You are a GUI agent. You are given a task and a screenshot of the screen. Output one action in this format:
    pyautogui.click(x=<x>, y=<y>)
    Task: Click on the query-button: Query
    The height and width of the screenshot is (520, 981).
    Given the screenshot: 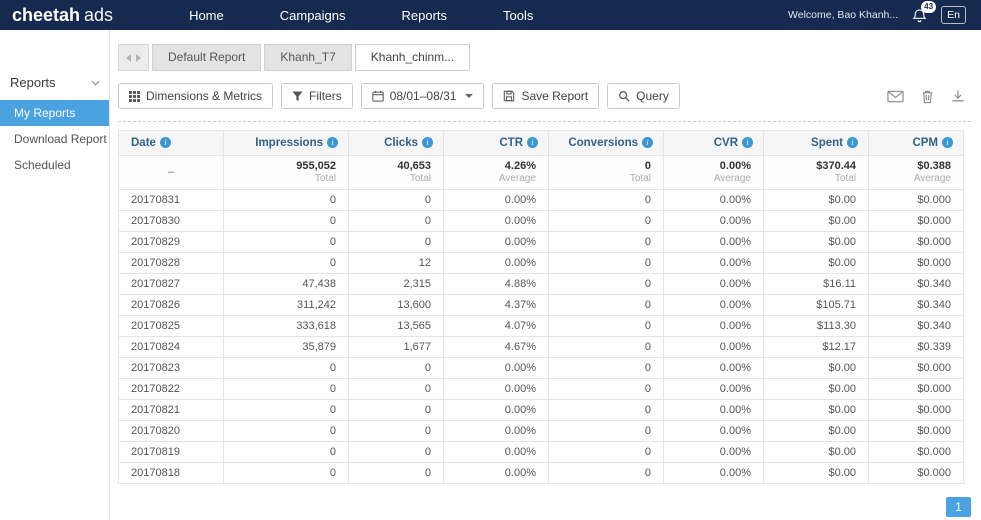 What is the action you would take?
    pyautogui.click(x=643, y=96)
    